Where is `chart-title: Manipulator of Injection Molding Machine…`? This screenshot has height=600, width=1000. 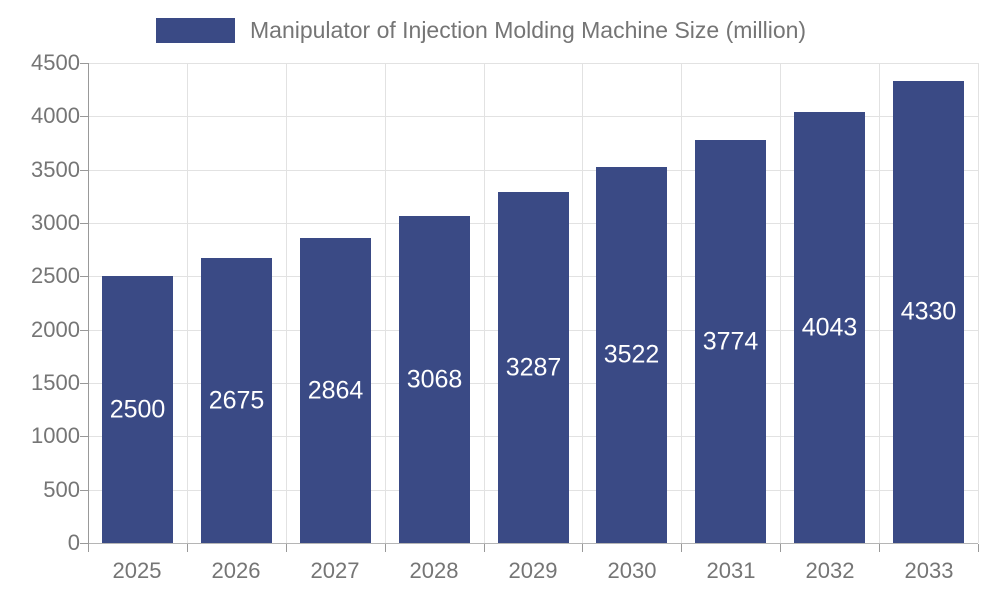 chart-title: Manipulator of Injection Molding Machine… is located at coordinates (528, 30).